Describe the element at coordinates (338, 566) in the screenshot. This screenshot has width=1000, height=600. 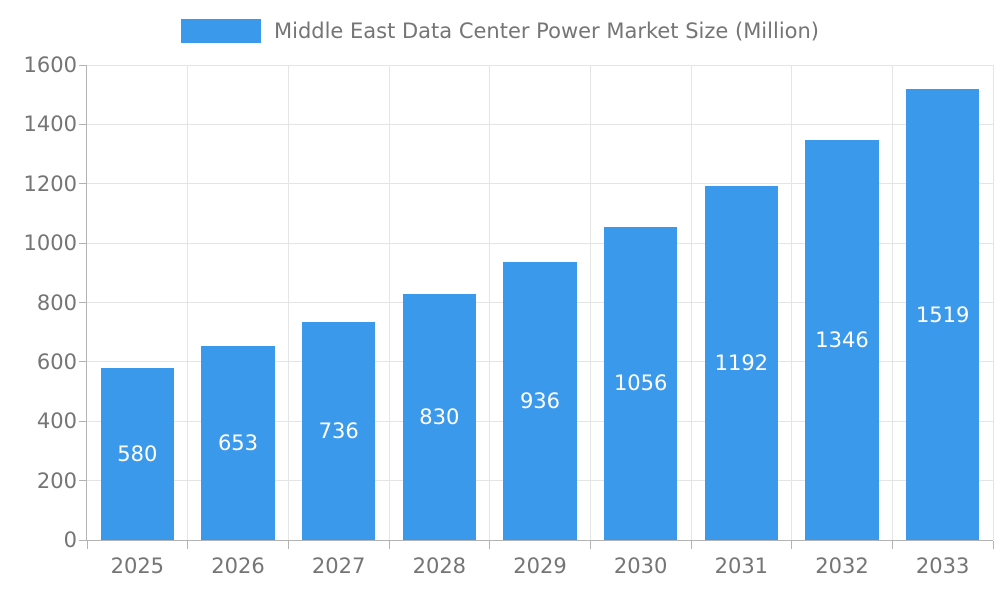
I see `x-tick-label: 2027` at that location.